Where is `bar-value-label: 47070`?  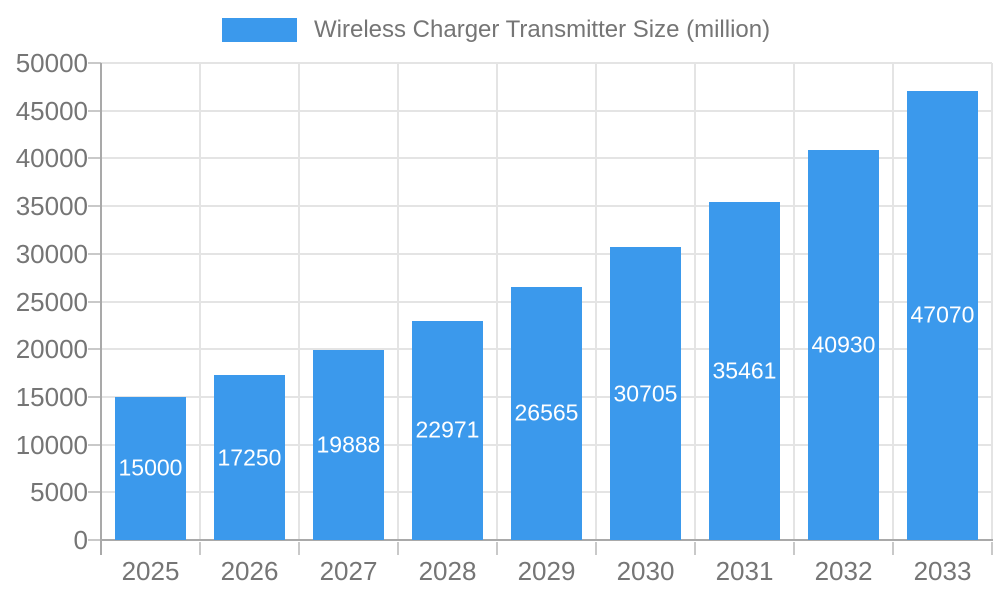 bar-value-label: 47070 is located at coordinates (942, 314).